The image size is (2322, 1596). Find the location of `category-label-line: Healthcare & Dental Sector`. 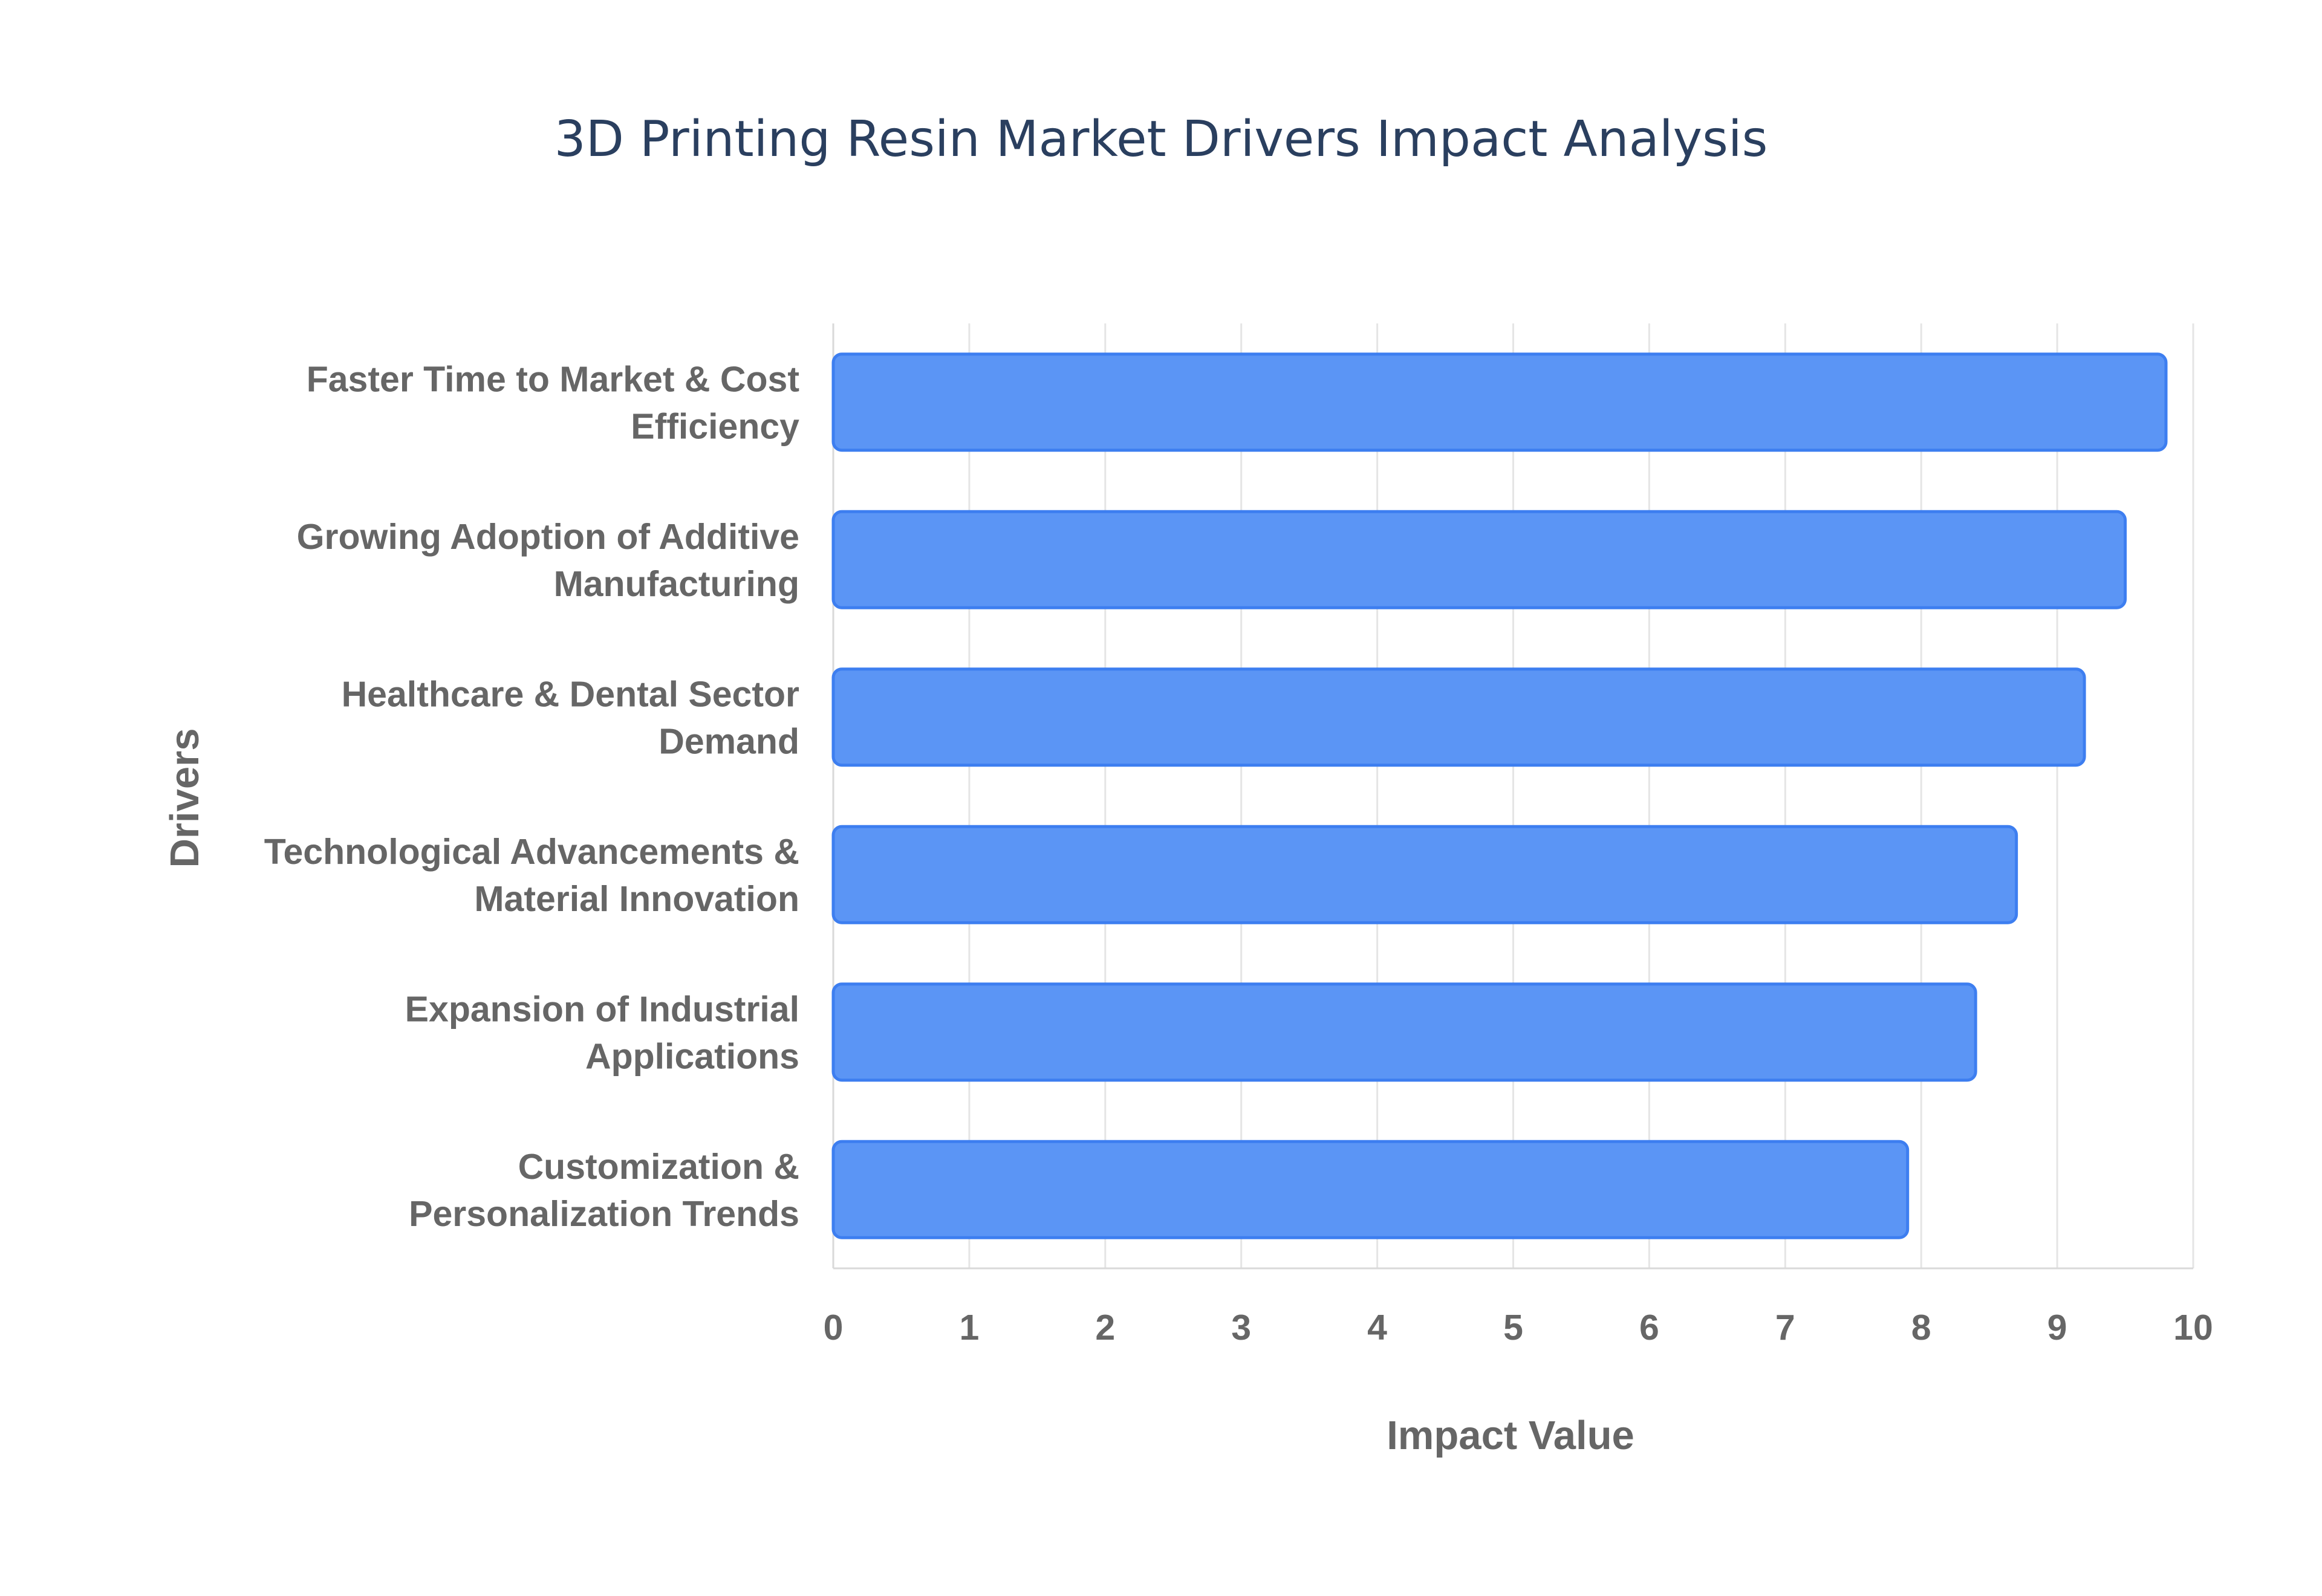

category-label-line: Healthcare & Dental Sector is located at coordinates (570, 694).